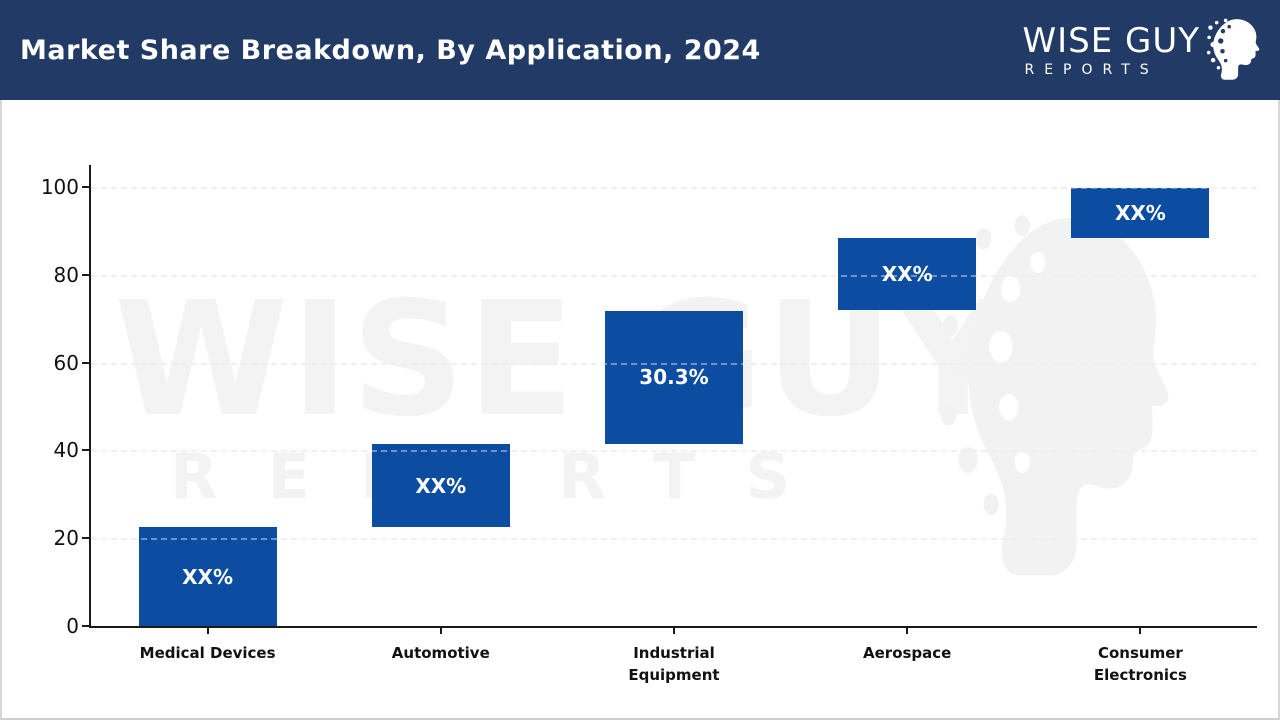 This screenshot has width=1280, height=720. What do you see at coordinates (1111, 41) in the screenshot?
I see `brand-name: WISE GUY` at bounding box center [1111, 41].